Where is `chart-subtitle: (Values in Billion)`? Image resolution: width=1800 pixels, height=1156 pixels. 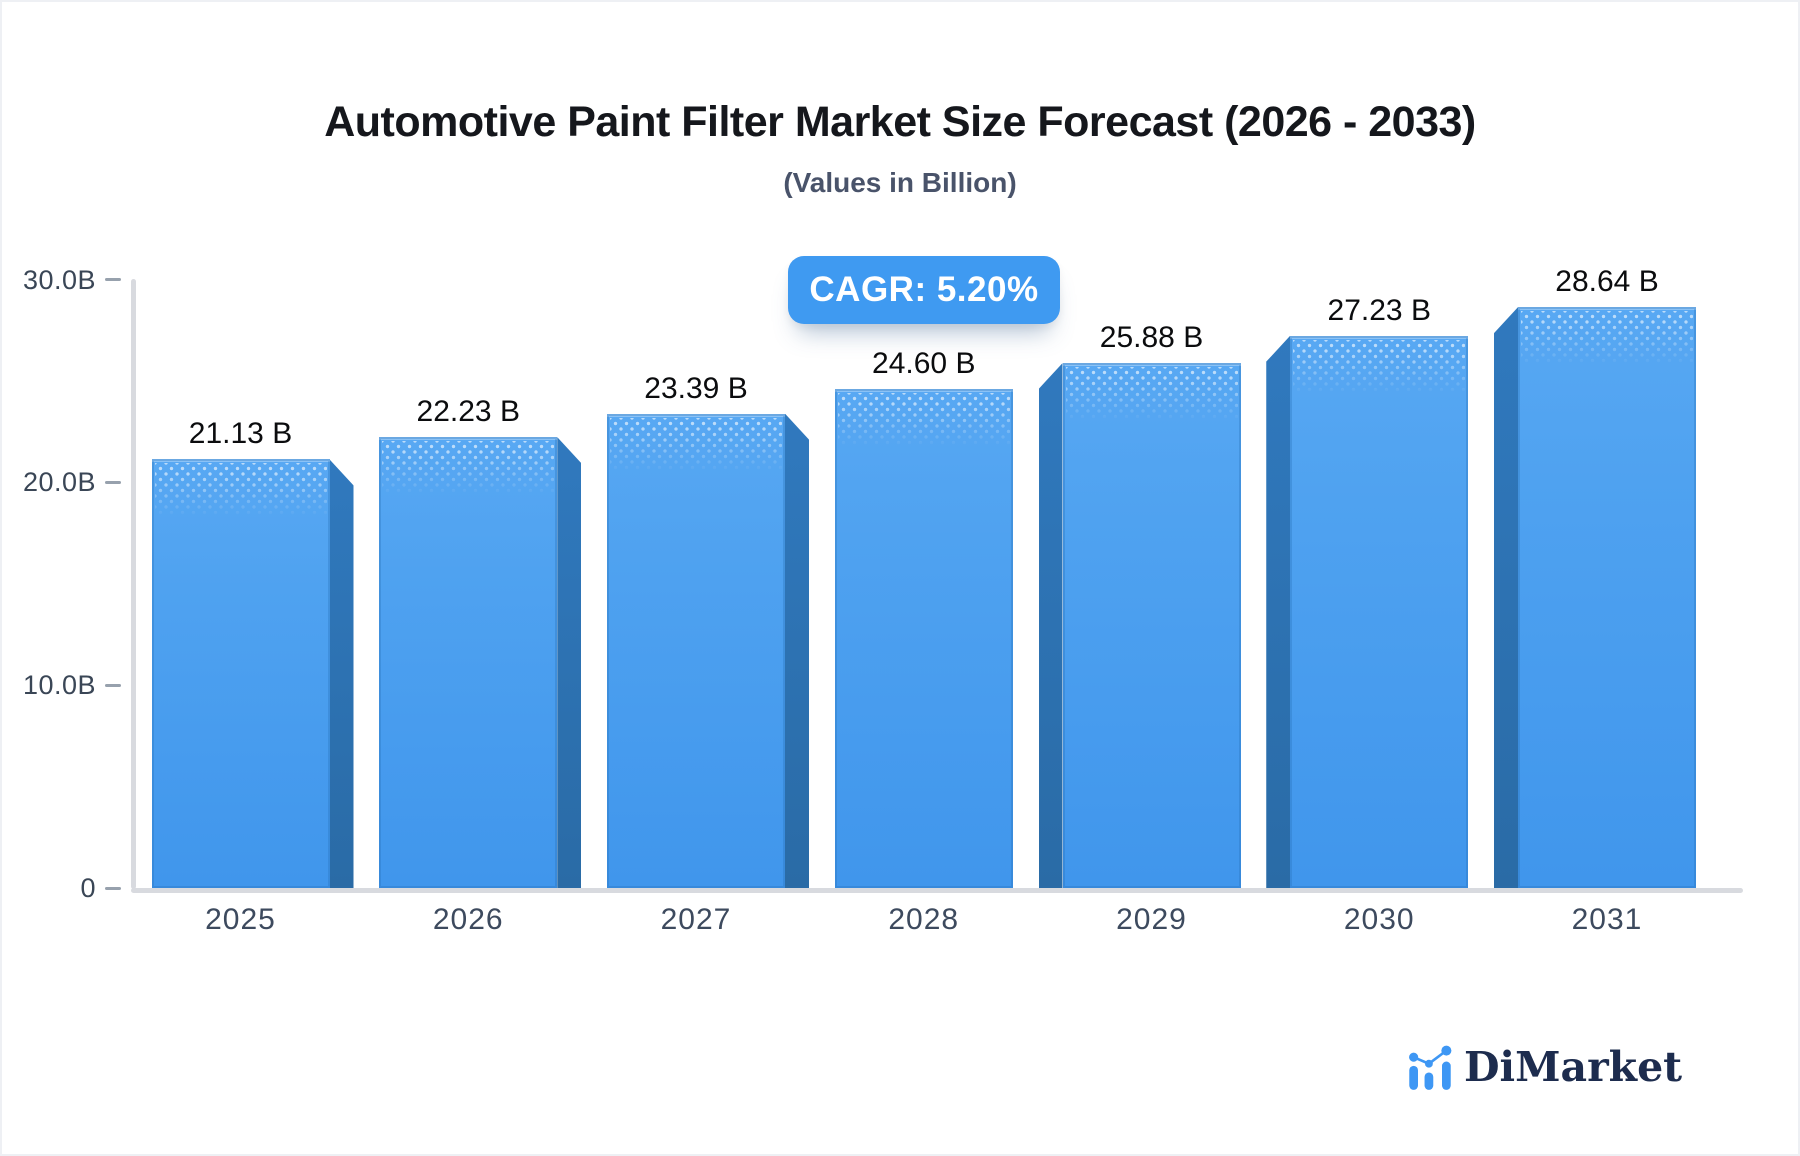
chart-subtitle: (Values in Billion) is located at coordinates (900, 182).